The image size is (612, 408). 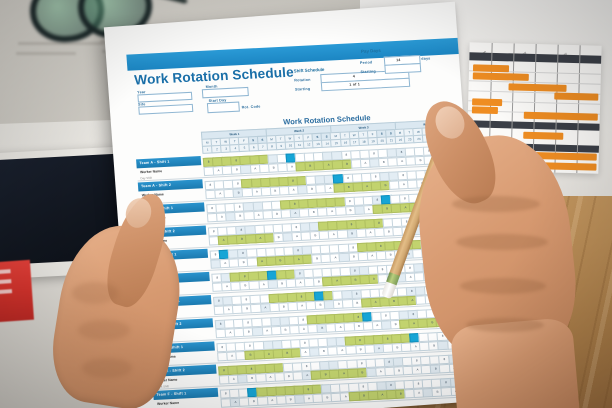 I want to click on field-input-year, so click(x=165, y=97).